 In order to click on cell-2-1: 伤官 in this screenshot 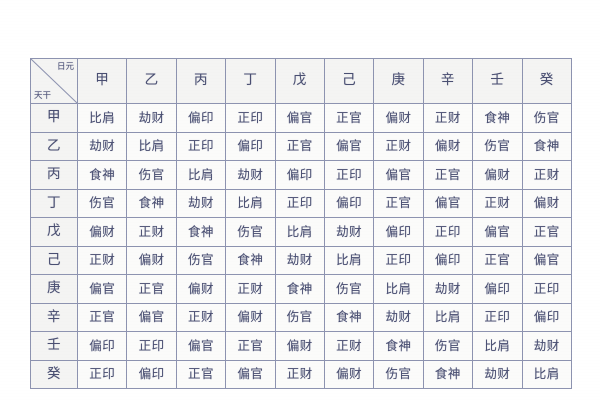, I will do `click(151, 175)`.